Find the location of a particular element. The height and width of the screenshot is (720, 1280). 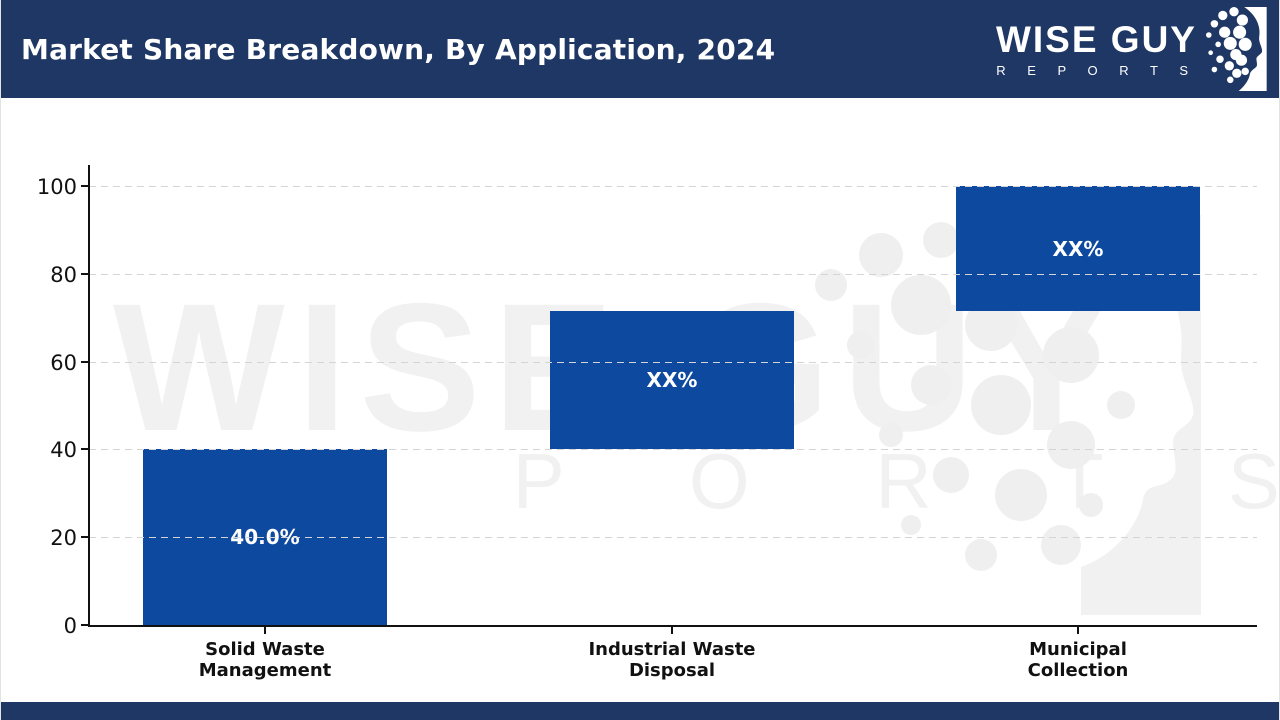

x-axis-category-label: Solid Waste Management is located at coordinates (265, 660).